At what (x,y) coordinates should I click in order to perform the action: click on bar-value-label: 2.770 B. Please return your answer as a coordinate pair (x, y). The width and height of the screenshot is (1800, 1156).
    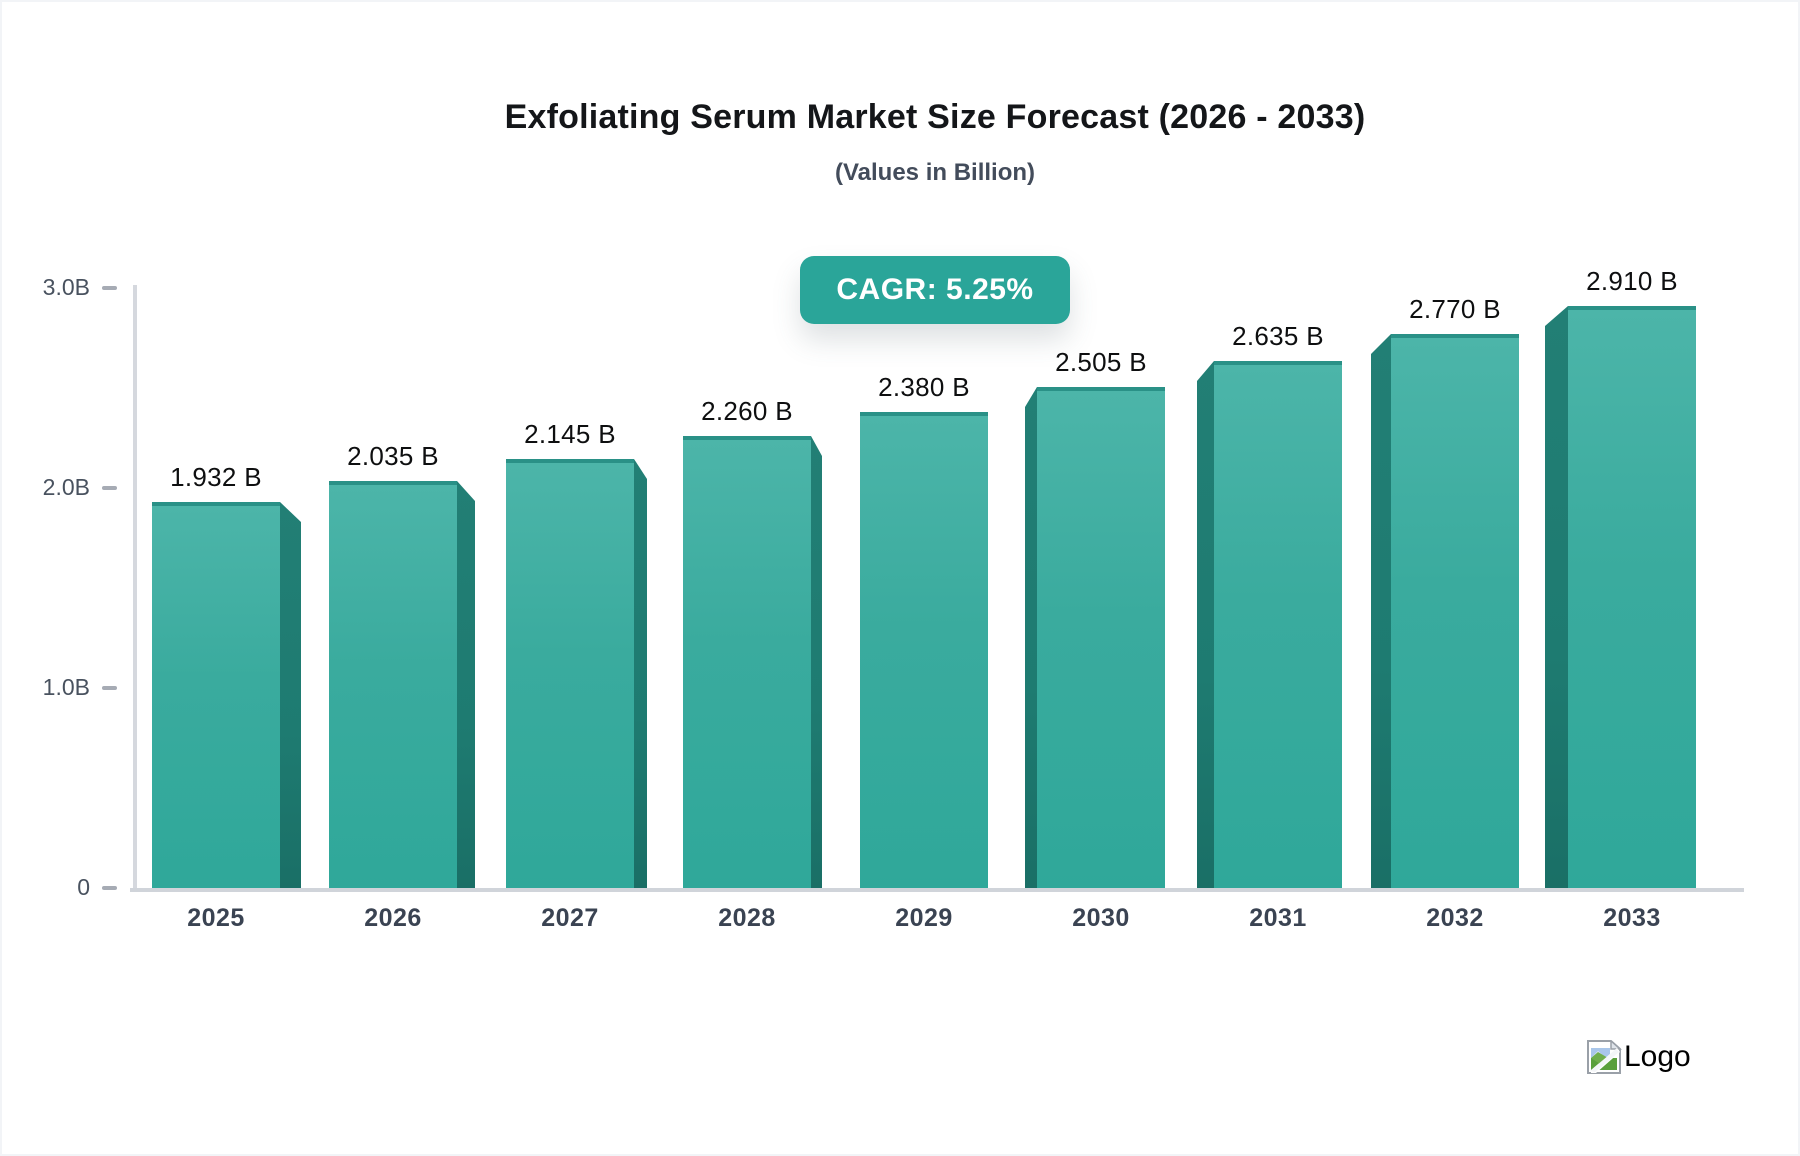
    Looking at the image, I should click on (1455, 309).